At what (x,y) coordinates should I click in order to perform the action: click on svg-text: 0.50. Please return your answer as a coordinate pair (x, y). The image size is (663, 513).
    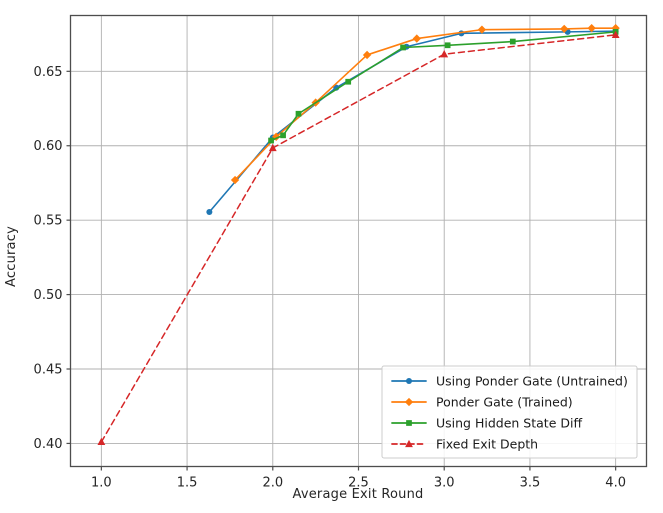
    Looking at the image, I should click on (48, 295).